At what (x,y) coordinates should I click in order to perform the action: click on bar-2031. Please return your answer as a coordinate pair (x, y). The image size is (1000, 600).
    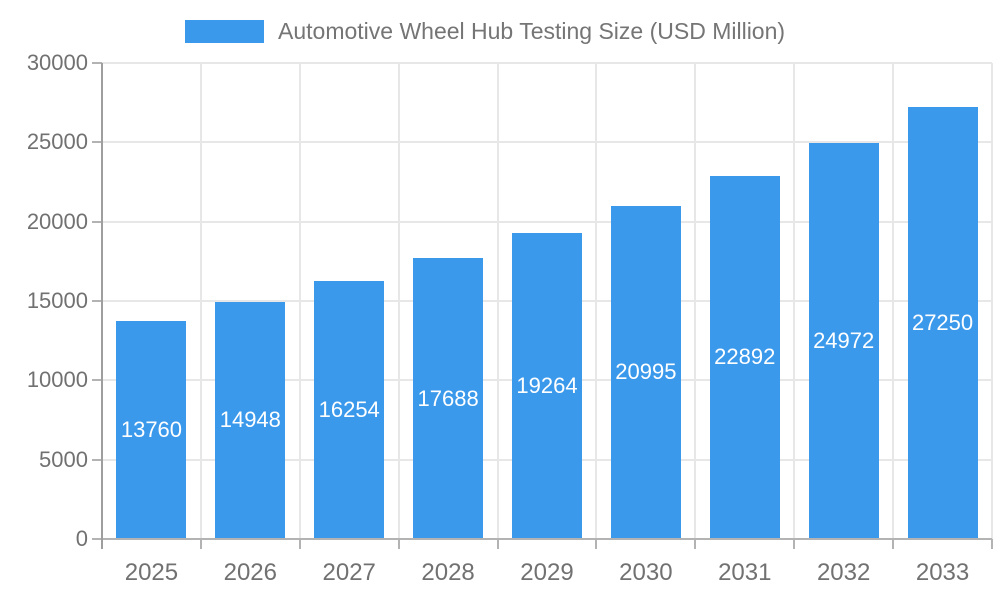
    Looking at the image, I should click on (744, 357).